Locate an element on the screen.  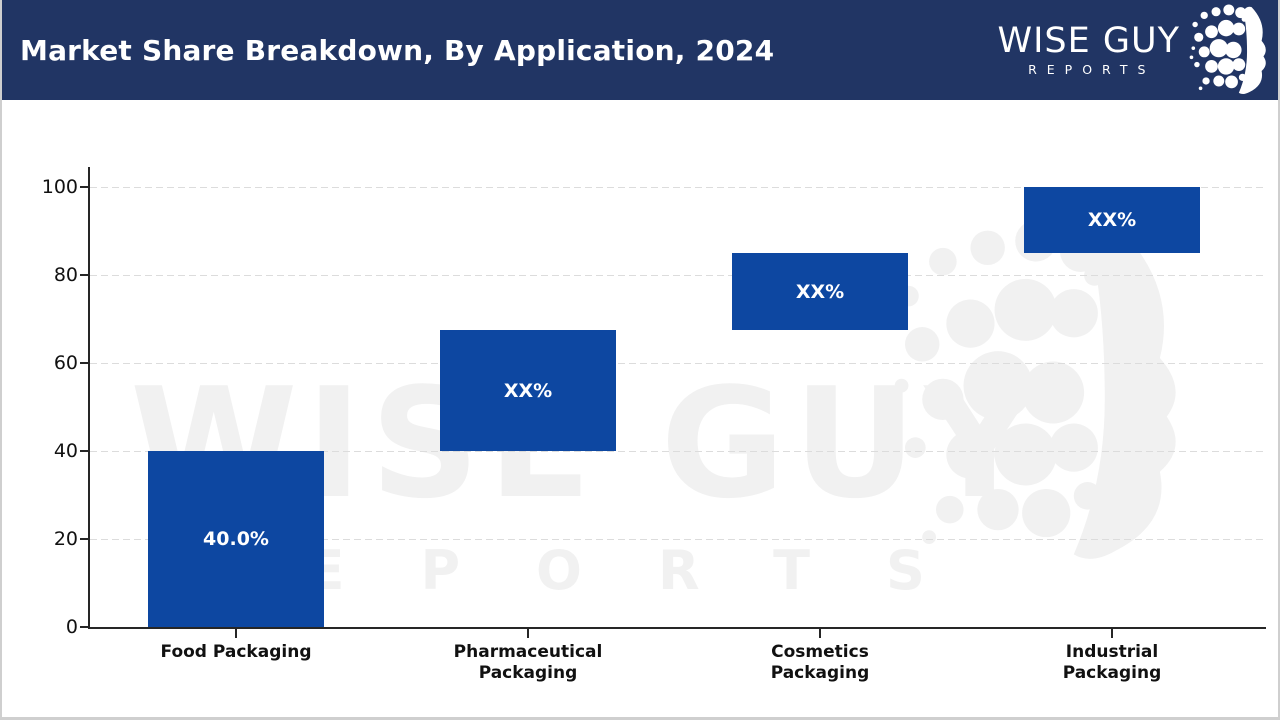
x-axis-line is located at coordinates (677, 628).